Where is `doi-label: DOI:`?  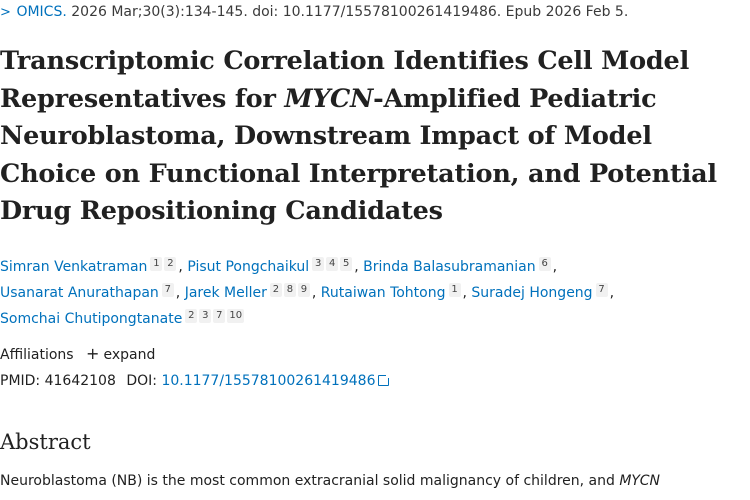 doi-label: DOI: is located at coordinates (141, 381).